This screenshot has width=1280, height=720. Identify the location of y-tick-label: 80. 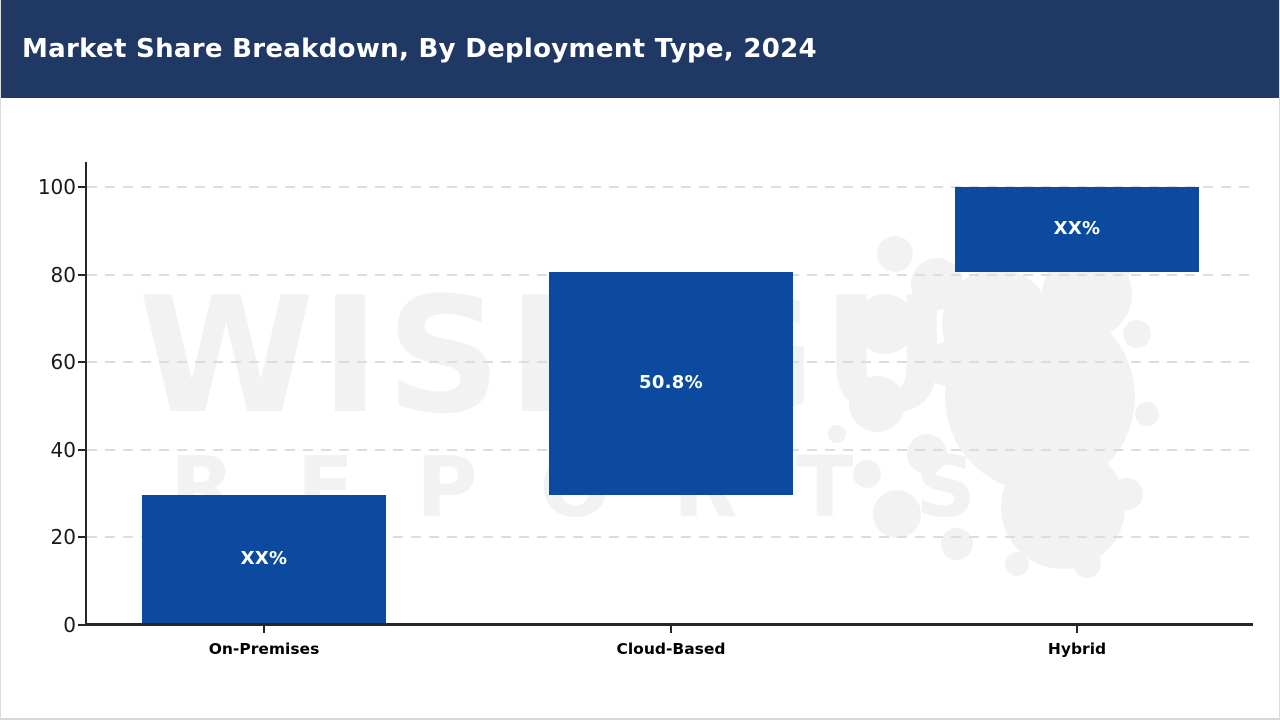
(63, 274).